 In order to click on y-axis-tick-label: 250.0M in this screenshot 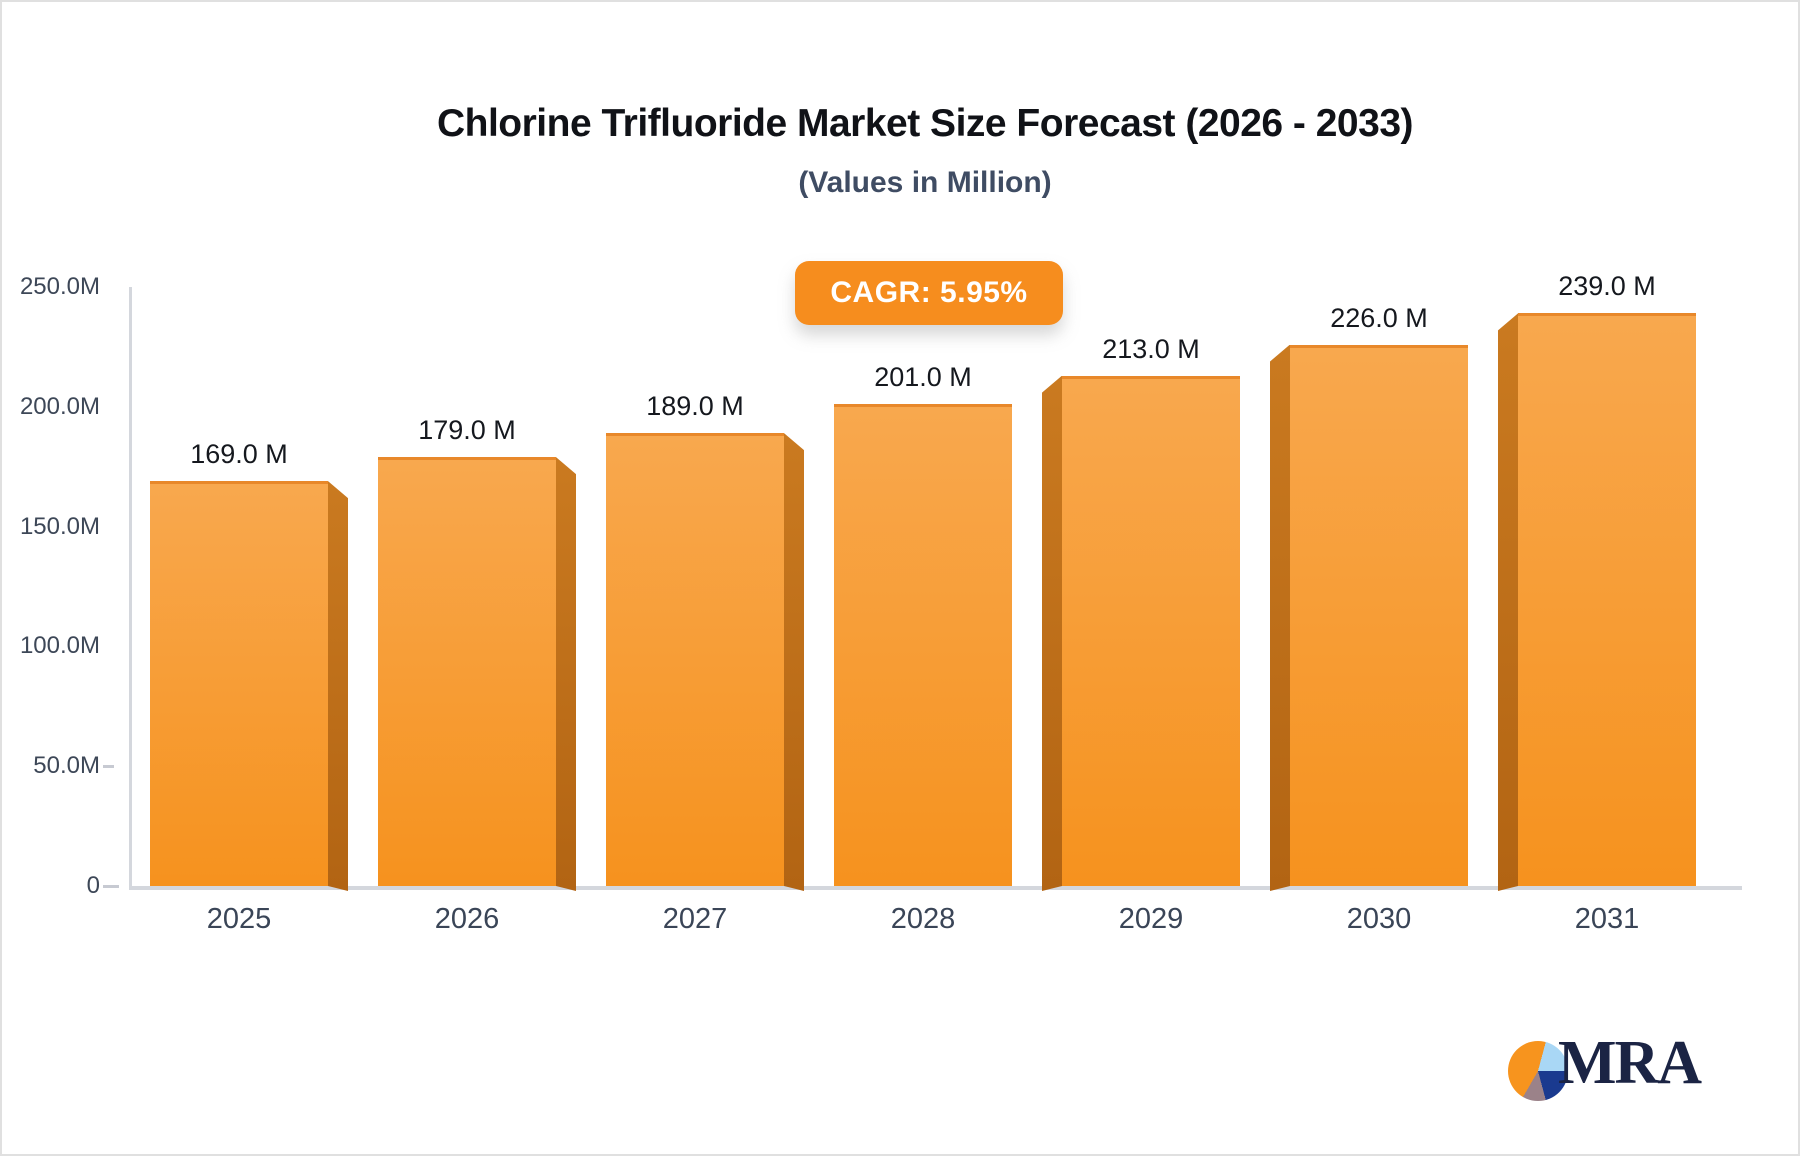, I will do `click(59, 286)`.